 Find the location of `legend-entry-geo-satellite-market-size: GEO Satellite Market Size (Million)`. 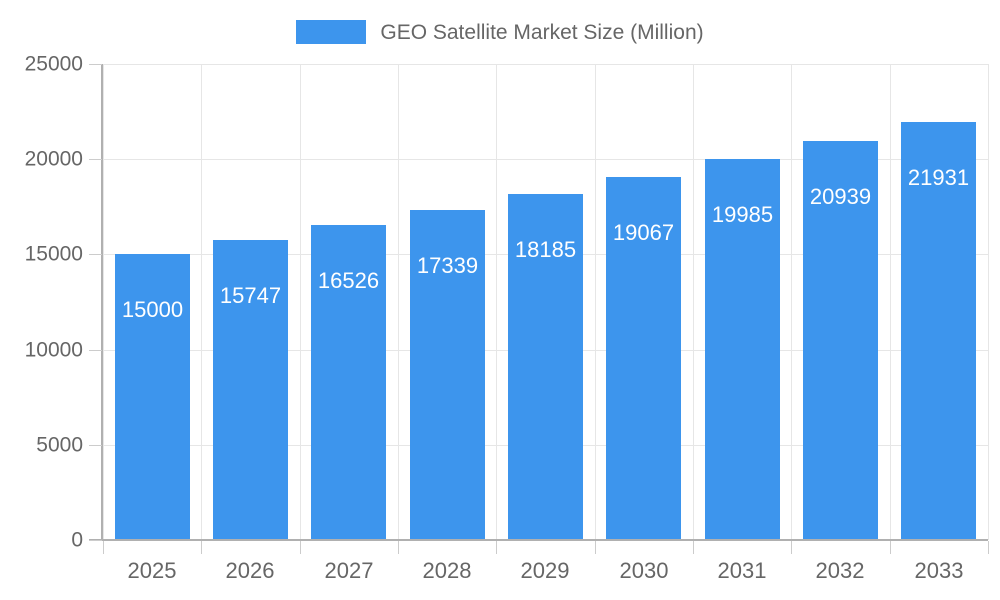

legend-entry-geo-satellite-market-size: GEO Satellite Market Size (Million) is located at coordinates (500, 32).